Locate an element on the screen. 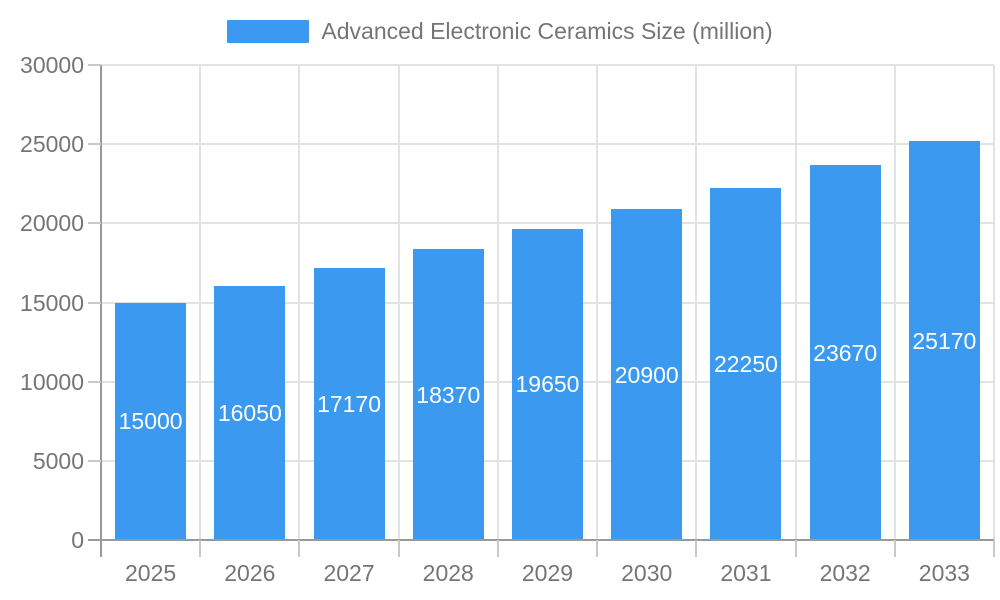 This screenshot has height=600, width=1000. bar-value-label: 18370 is located at coordinates (448, 394).